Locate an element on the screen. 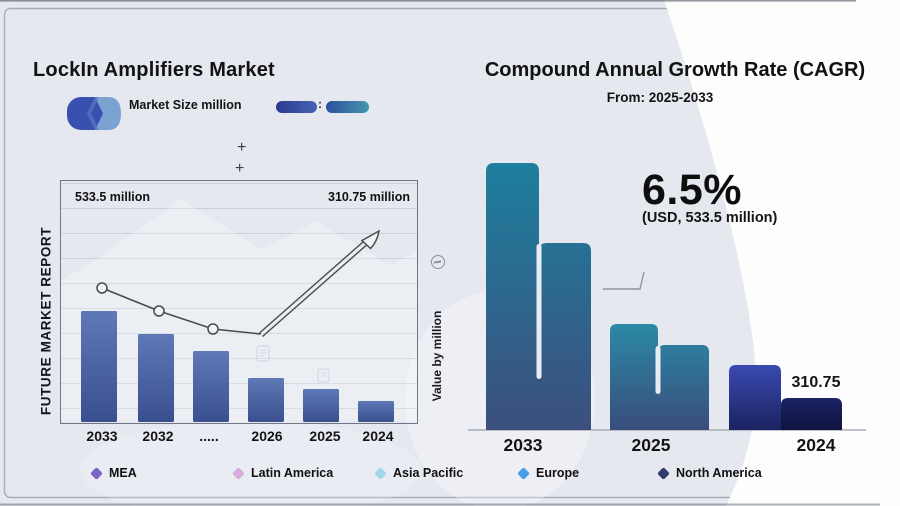 The width and height of the screenshot is (900, 506). legend-label: MEA is located at coordinates (123, 473).